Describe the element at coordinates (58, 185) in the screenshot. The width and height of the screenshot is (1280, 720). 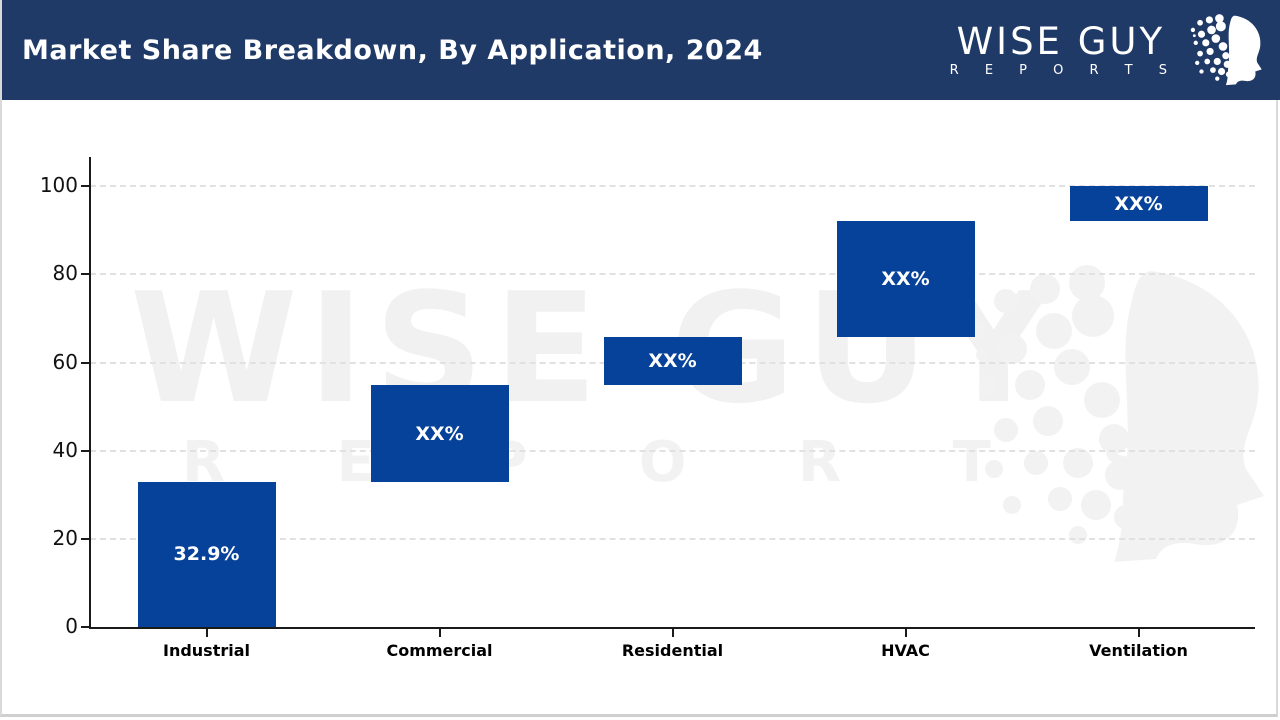
I see `y-tick-label-100: 100` at that location.